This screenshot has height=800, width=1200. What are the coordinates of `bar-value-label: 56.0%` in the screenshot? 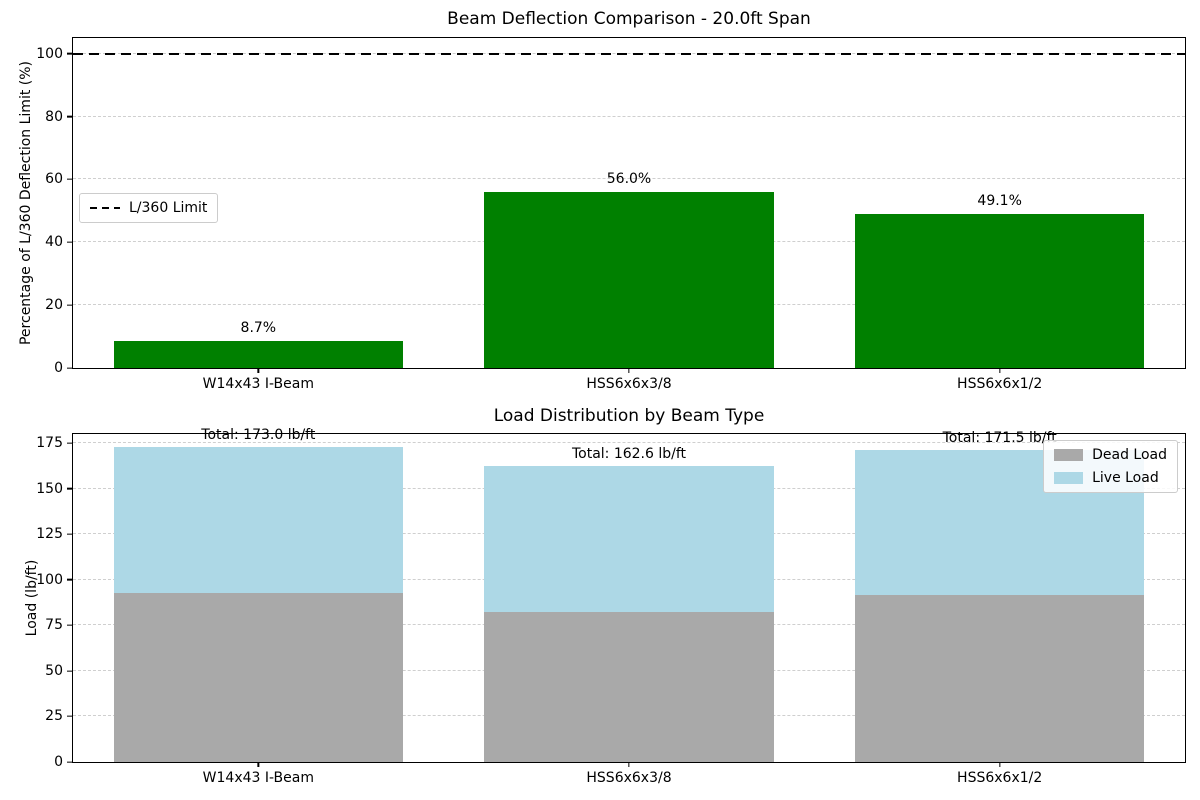 It's located at (629, 179).